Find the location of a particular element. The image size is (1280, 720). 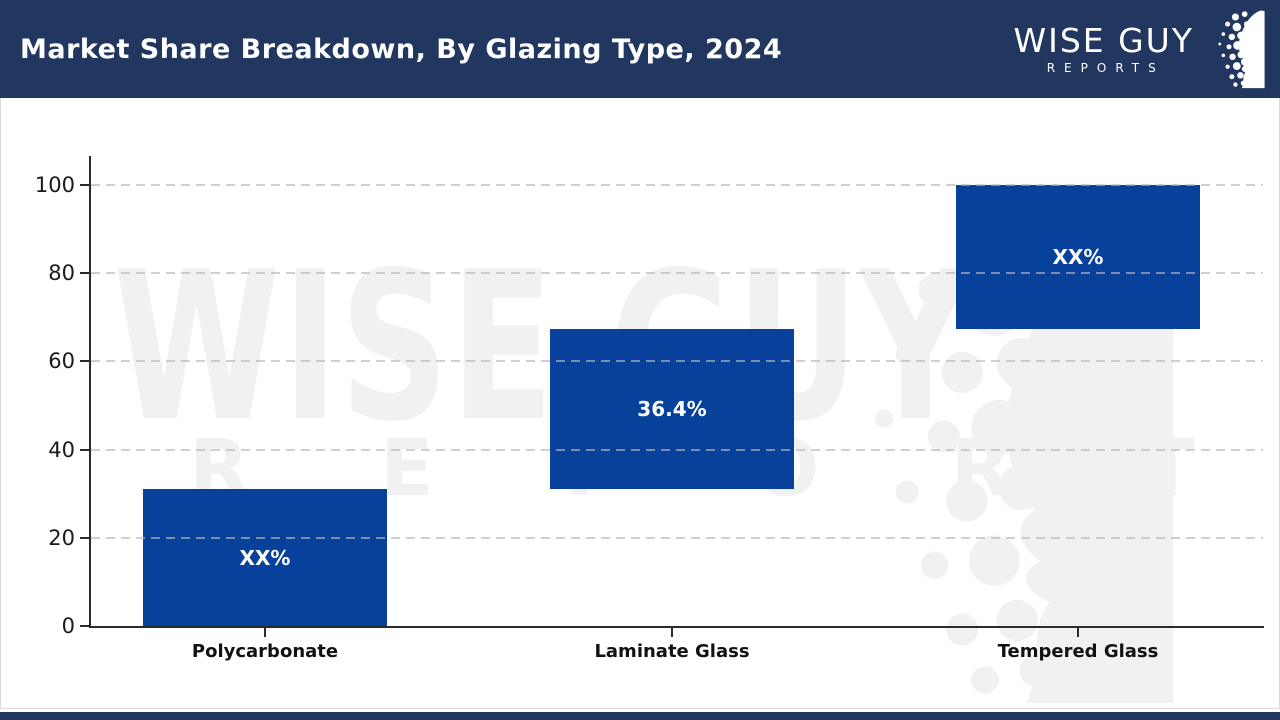

logo-text: WISE GUY REPORTS is located at coordinates (1103, 48).